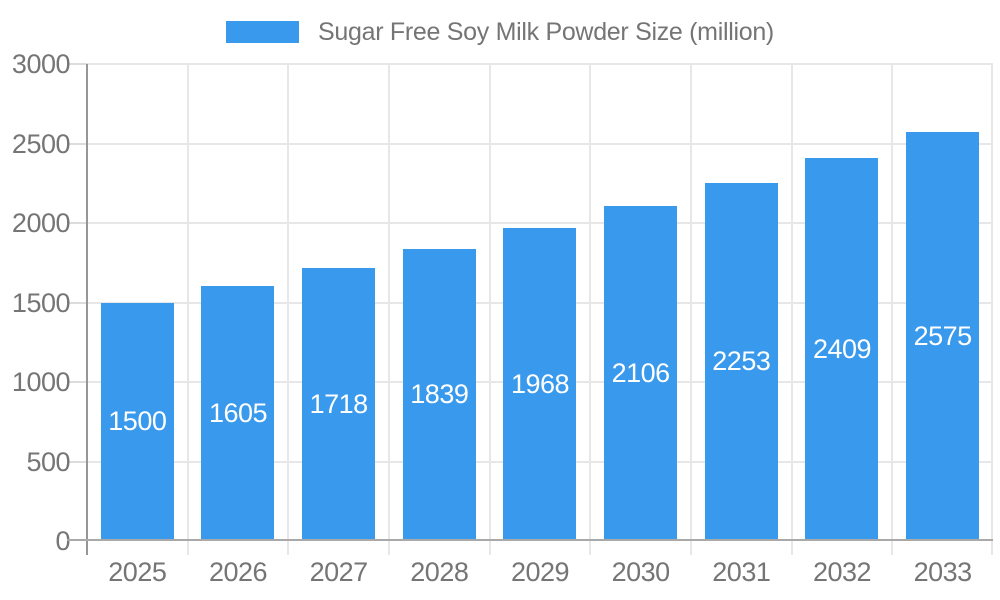 The height and width of the screenshot is (600, 1000). What do you see at coordinates (439, 572) in the screenshot?
I see `x-label-2028: 2028` at bounding box center [439, 572].